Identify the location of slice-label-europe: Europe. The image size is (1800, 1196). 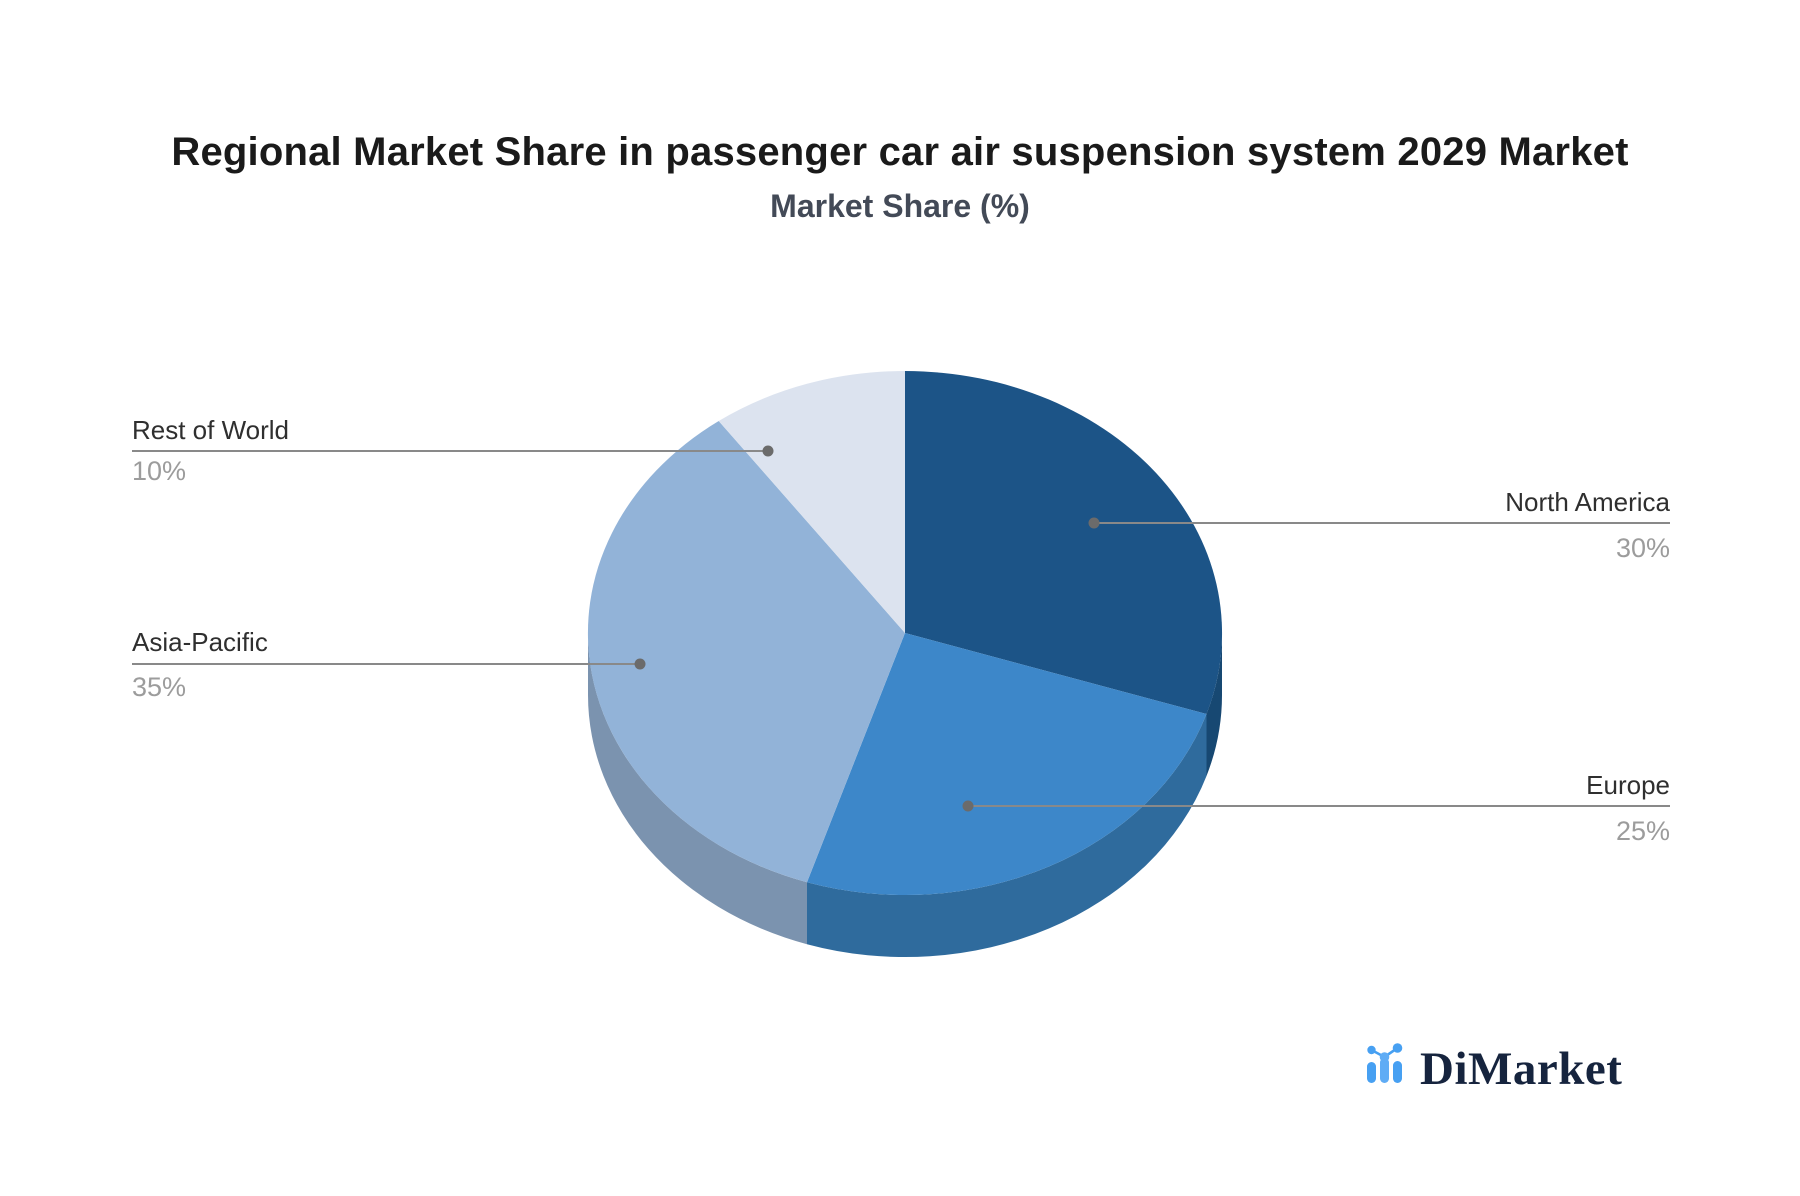
(1628, 785).